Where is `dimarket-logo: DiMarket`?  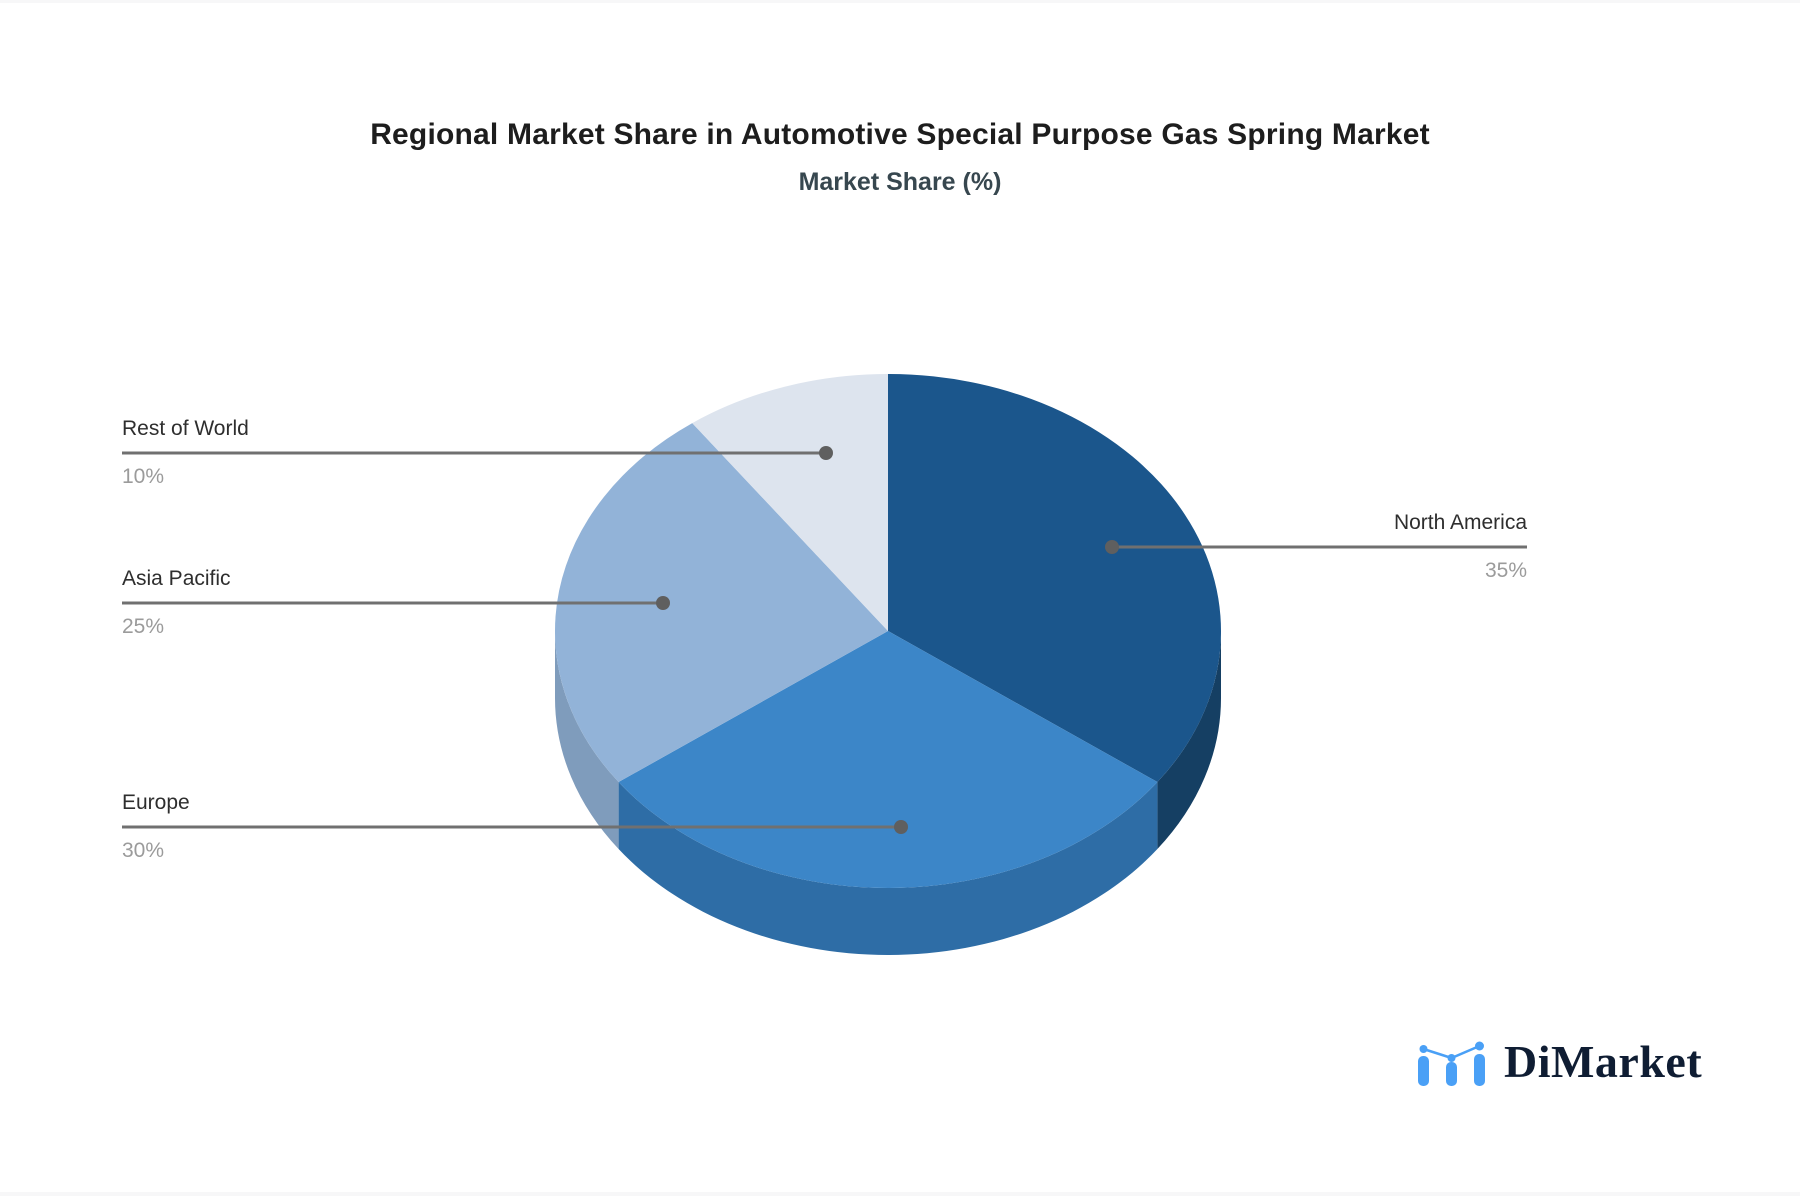
dimarket-logo: DiMarket is located at coordinates (1560, 1062).